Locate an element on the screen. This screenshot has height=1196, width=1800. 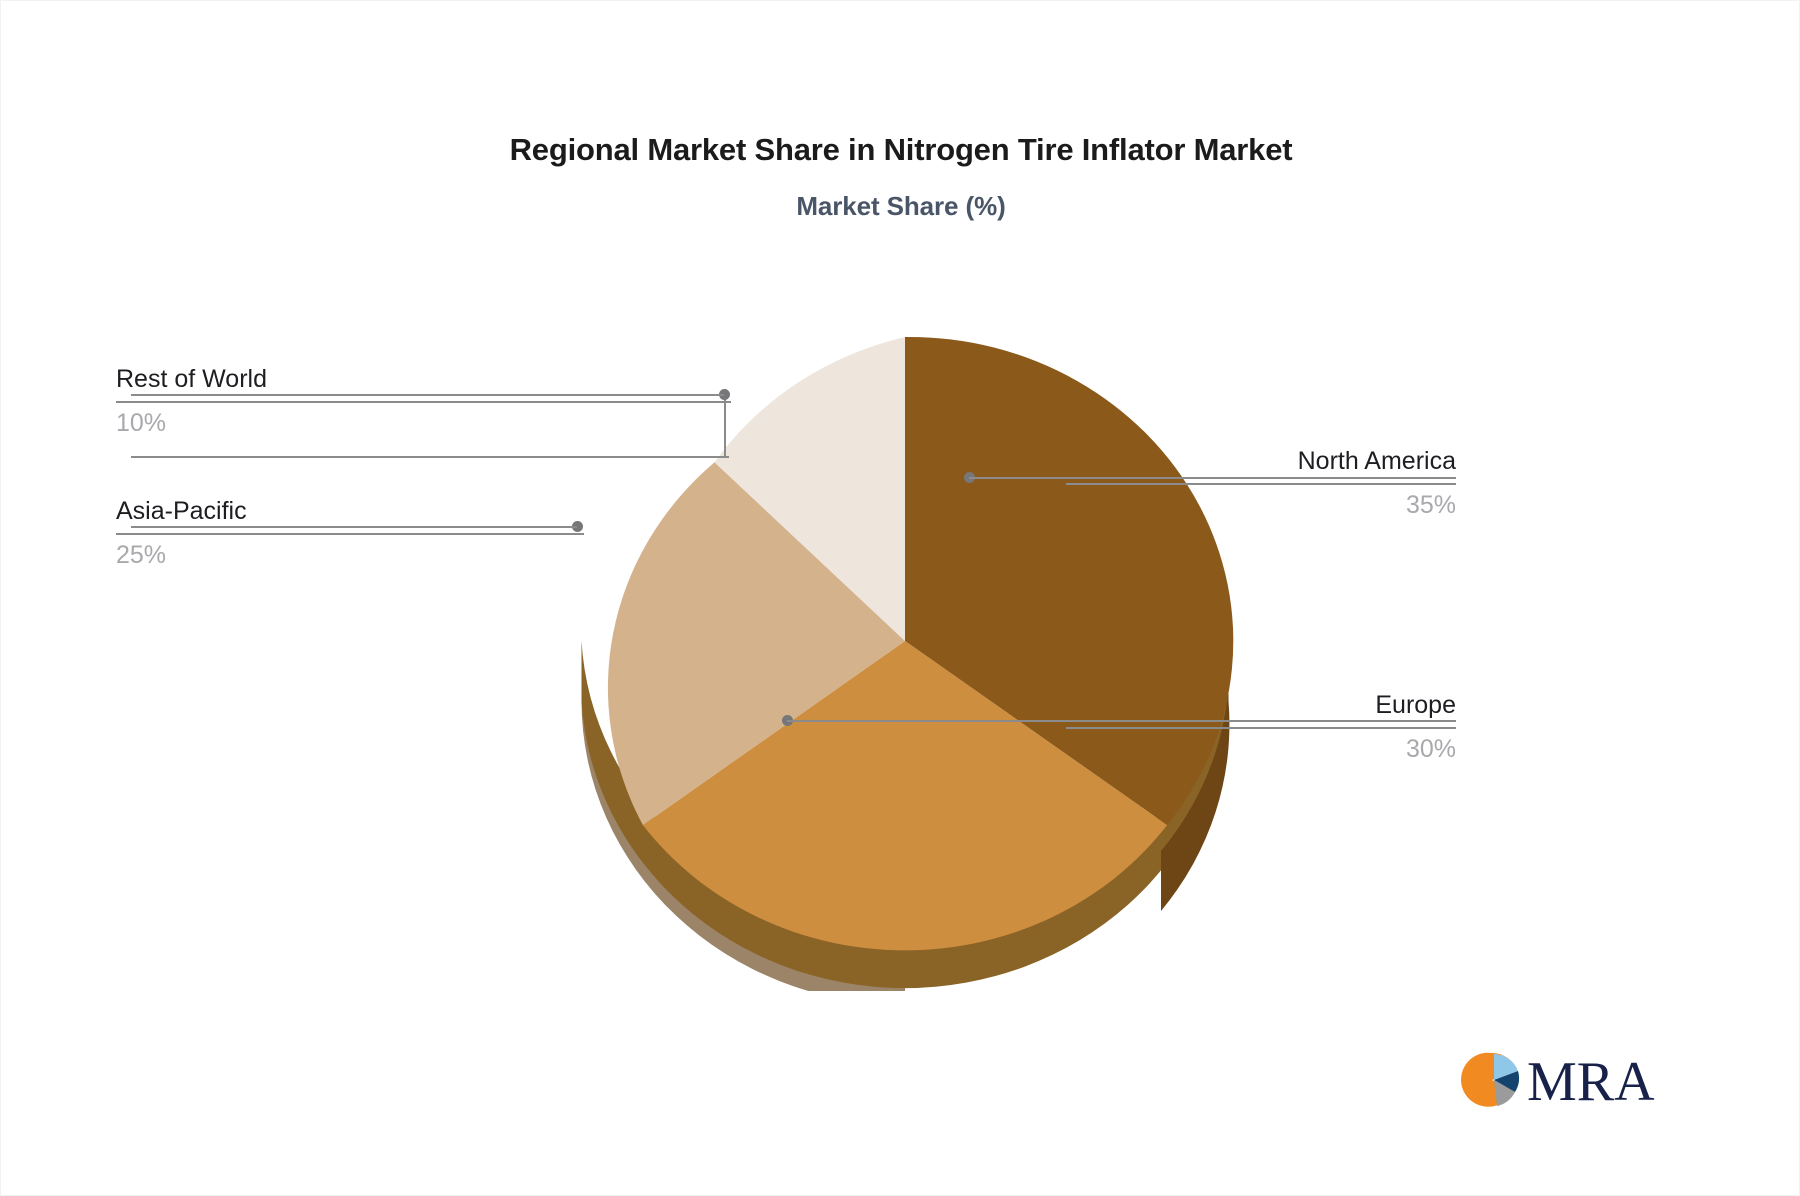
leader-line-rest-of-world-top is located at coordinates (427, 395).